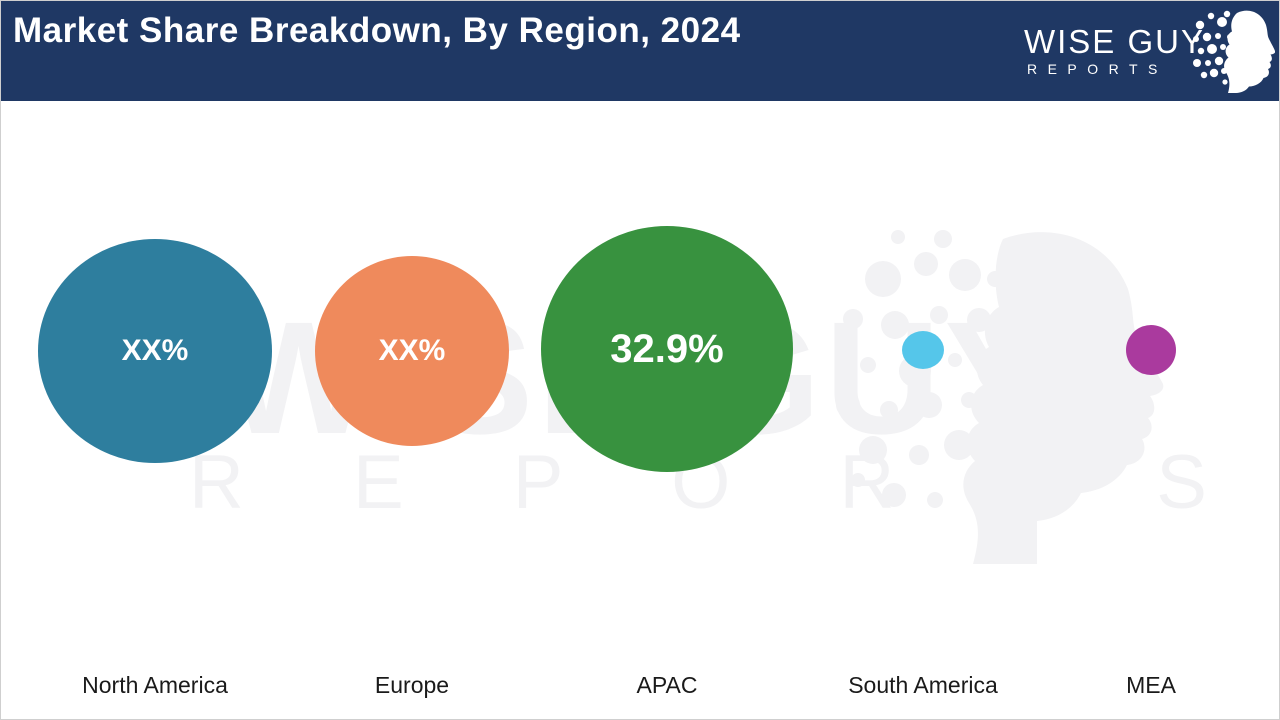 The width and height of the screenshot is (1280, 720). I want to click on page-title: Market Share Breakdown, By Region, 2024, so click(377, 30).